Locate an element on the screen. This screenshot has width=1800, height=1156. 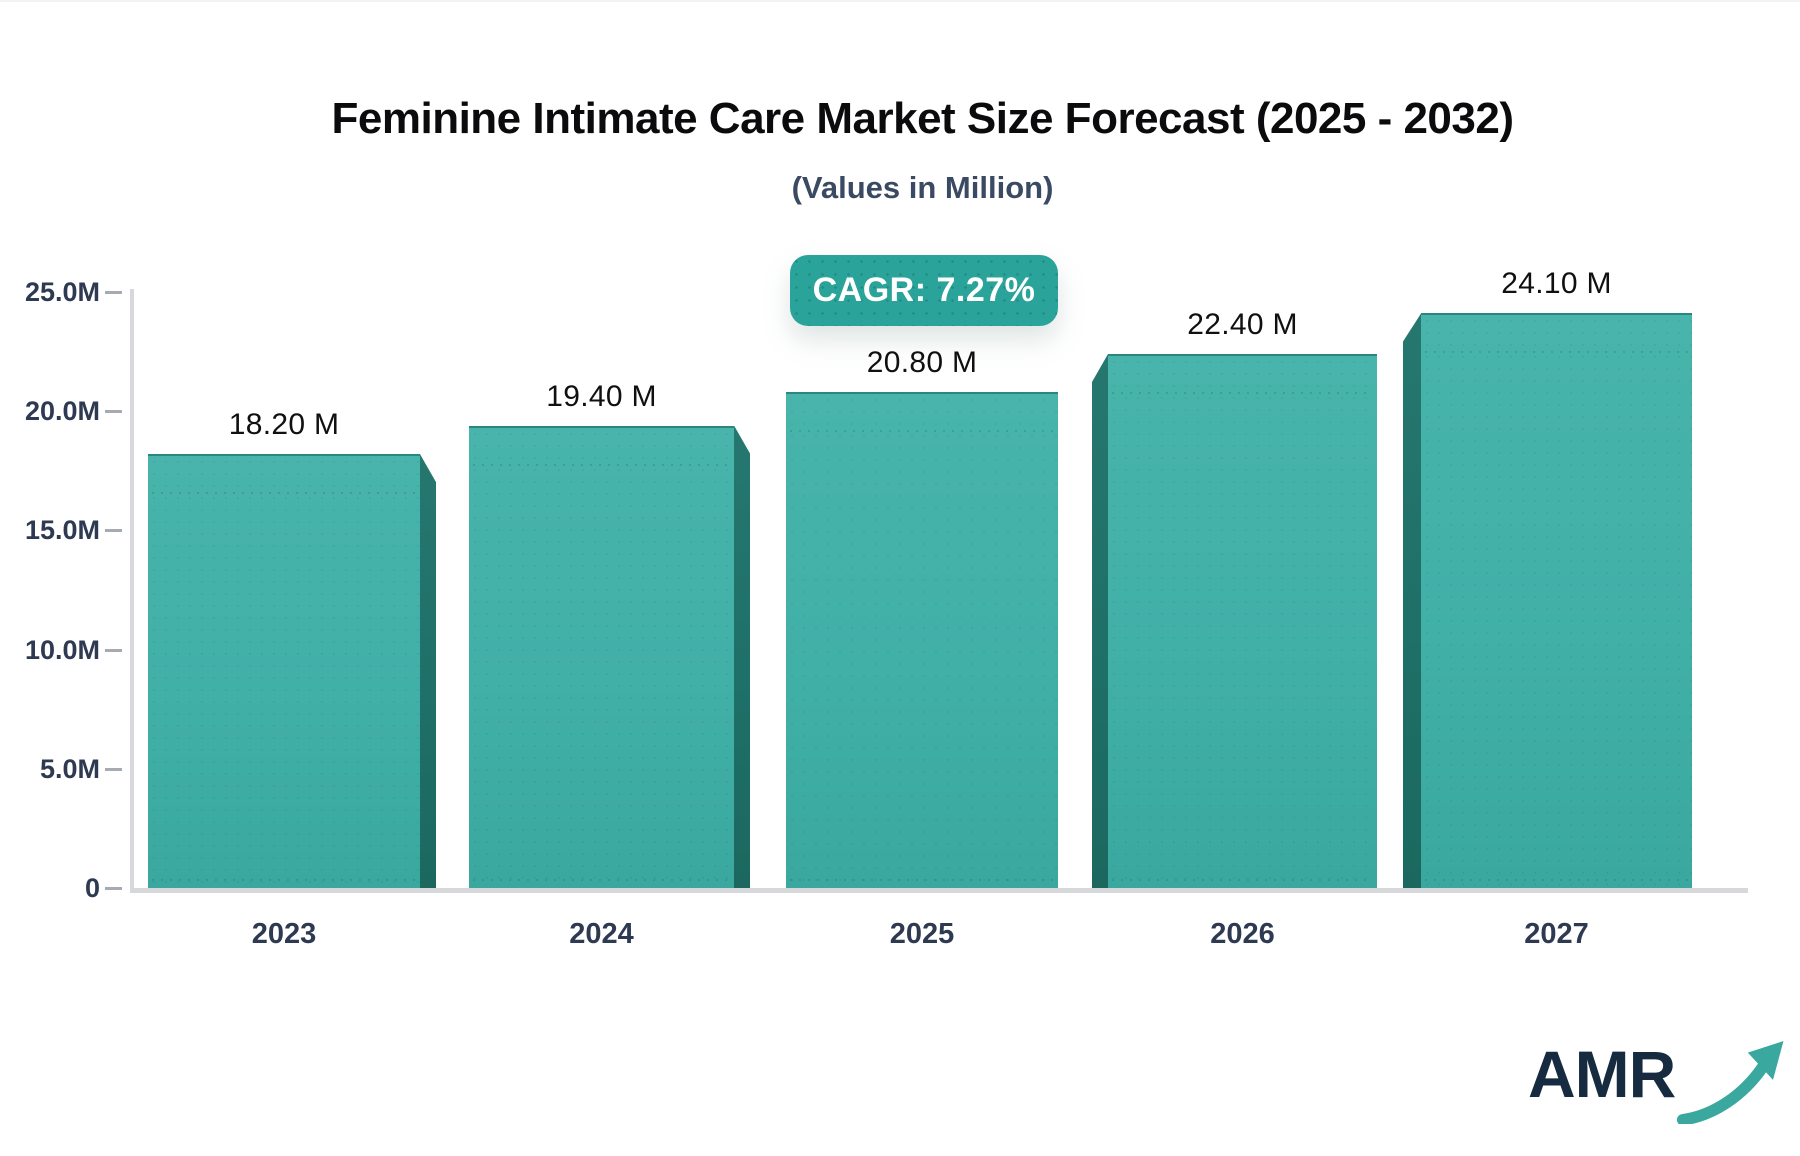
x-axis-label: 2025 is located at coordinates (922, 934).